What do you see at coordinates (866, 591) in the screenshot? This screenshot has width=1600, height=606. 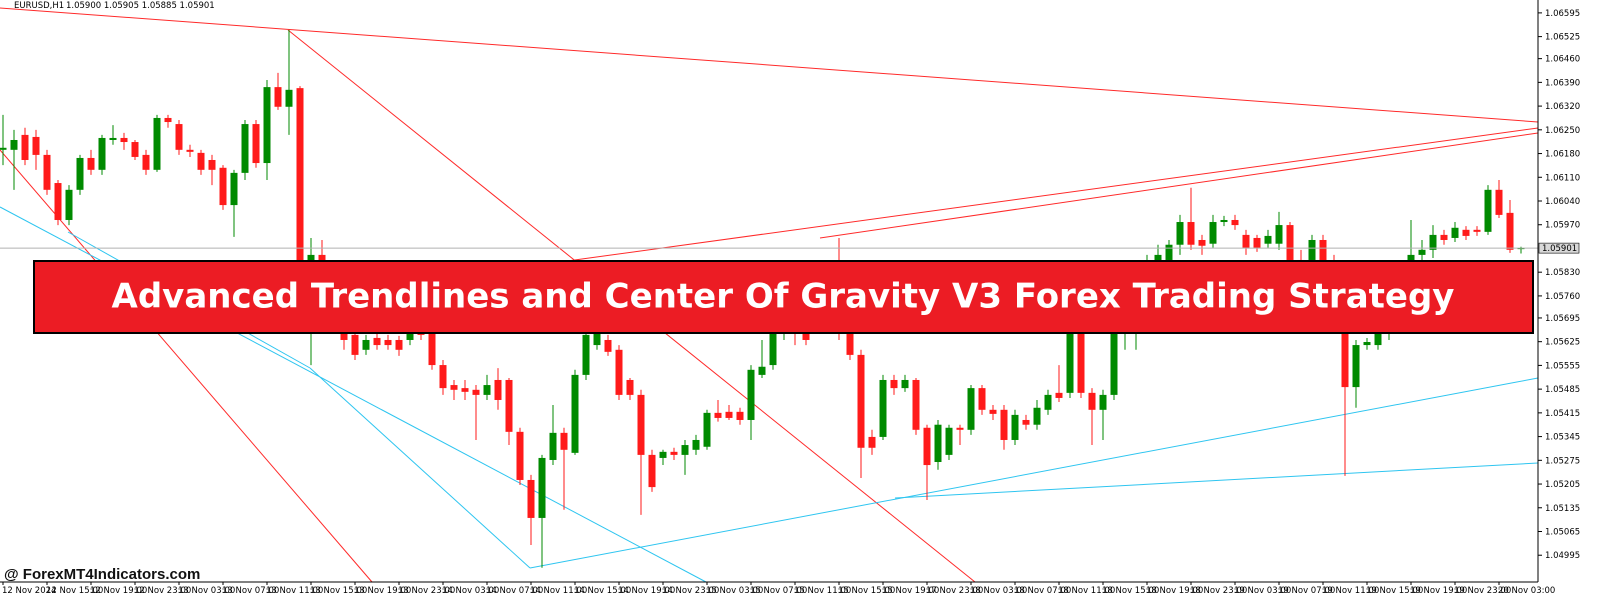 I see `x-tick-label: 15 Nov 15:00` at bounding box center [866, 591].